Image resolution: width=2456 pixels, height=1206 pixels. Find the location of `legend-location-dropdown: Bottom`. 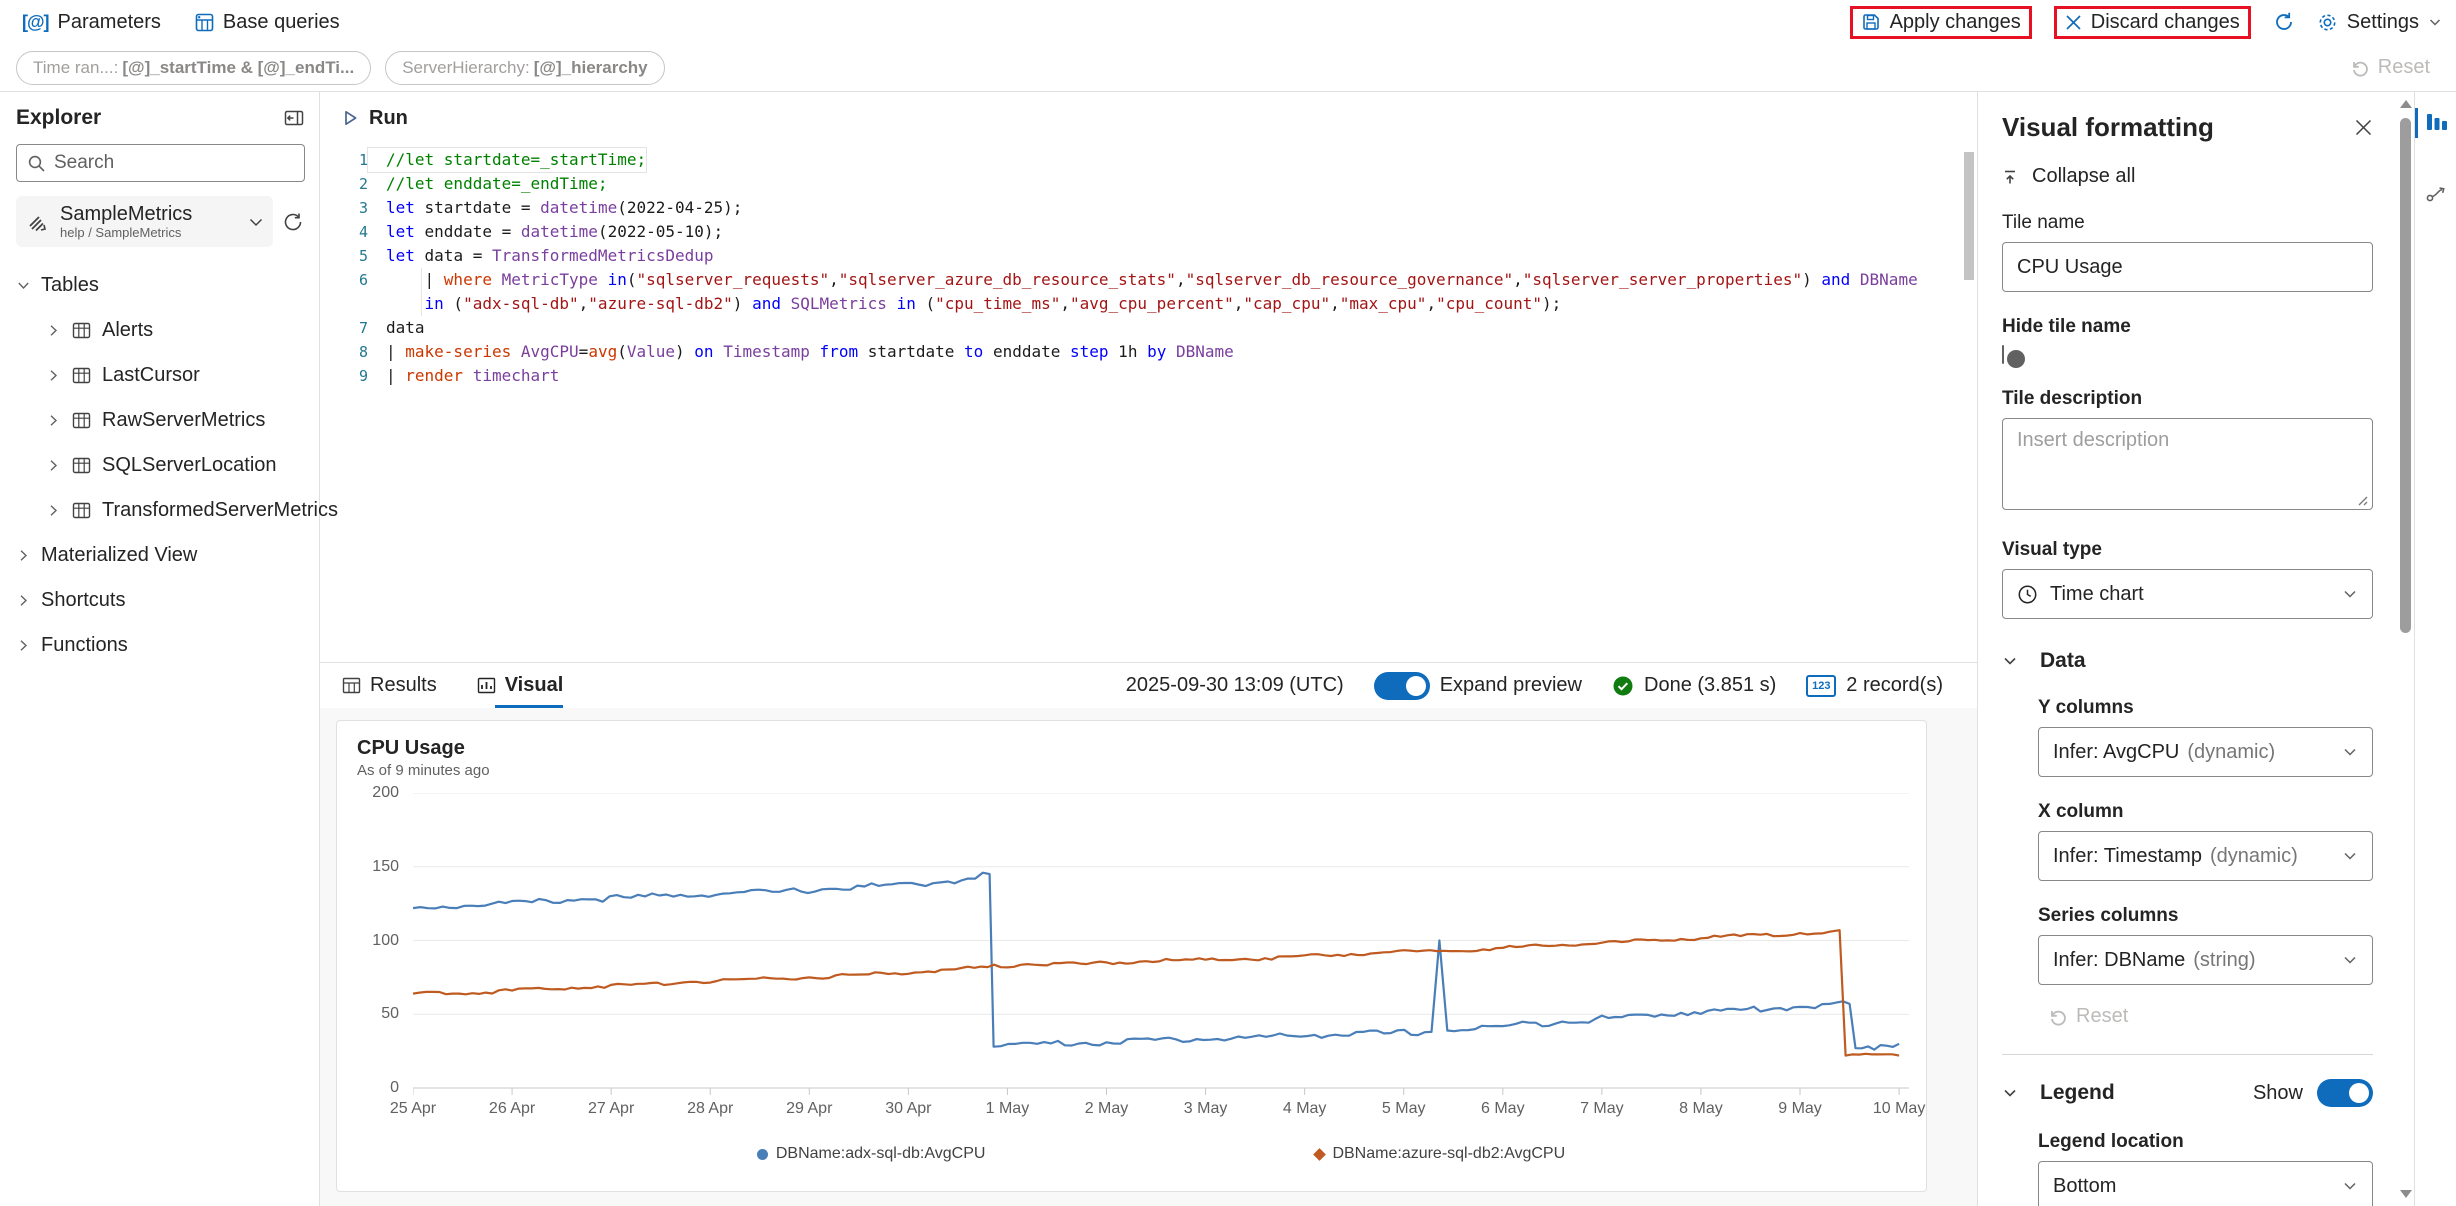

legend-location-dropdown: Bottom is located at coordinates (2205, 1183).